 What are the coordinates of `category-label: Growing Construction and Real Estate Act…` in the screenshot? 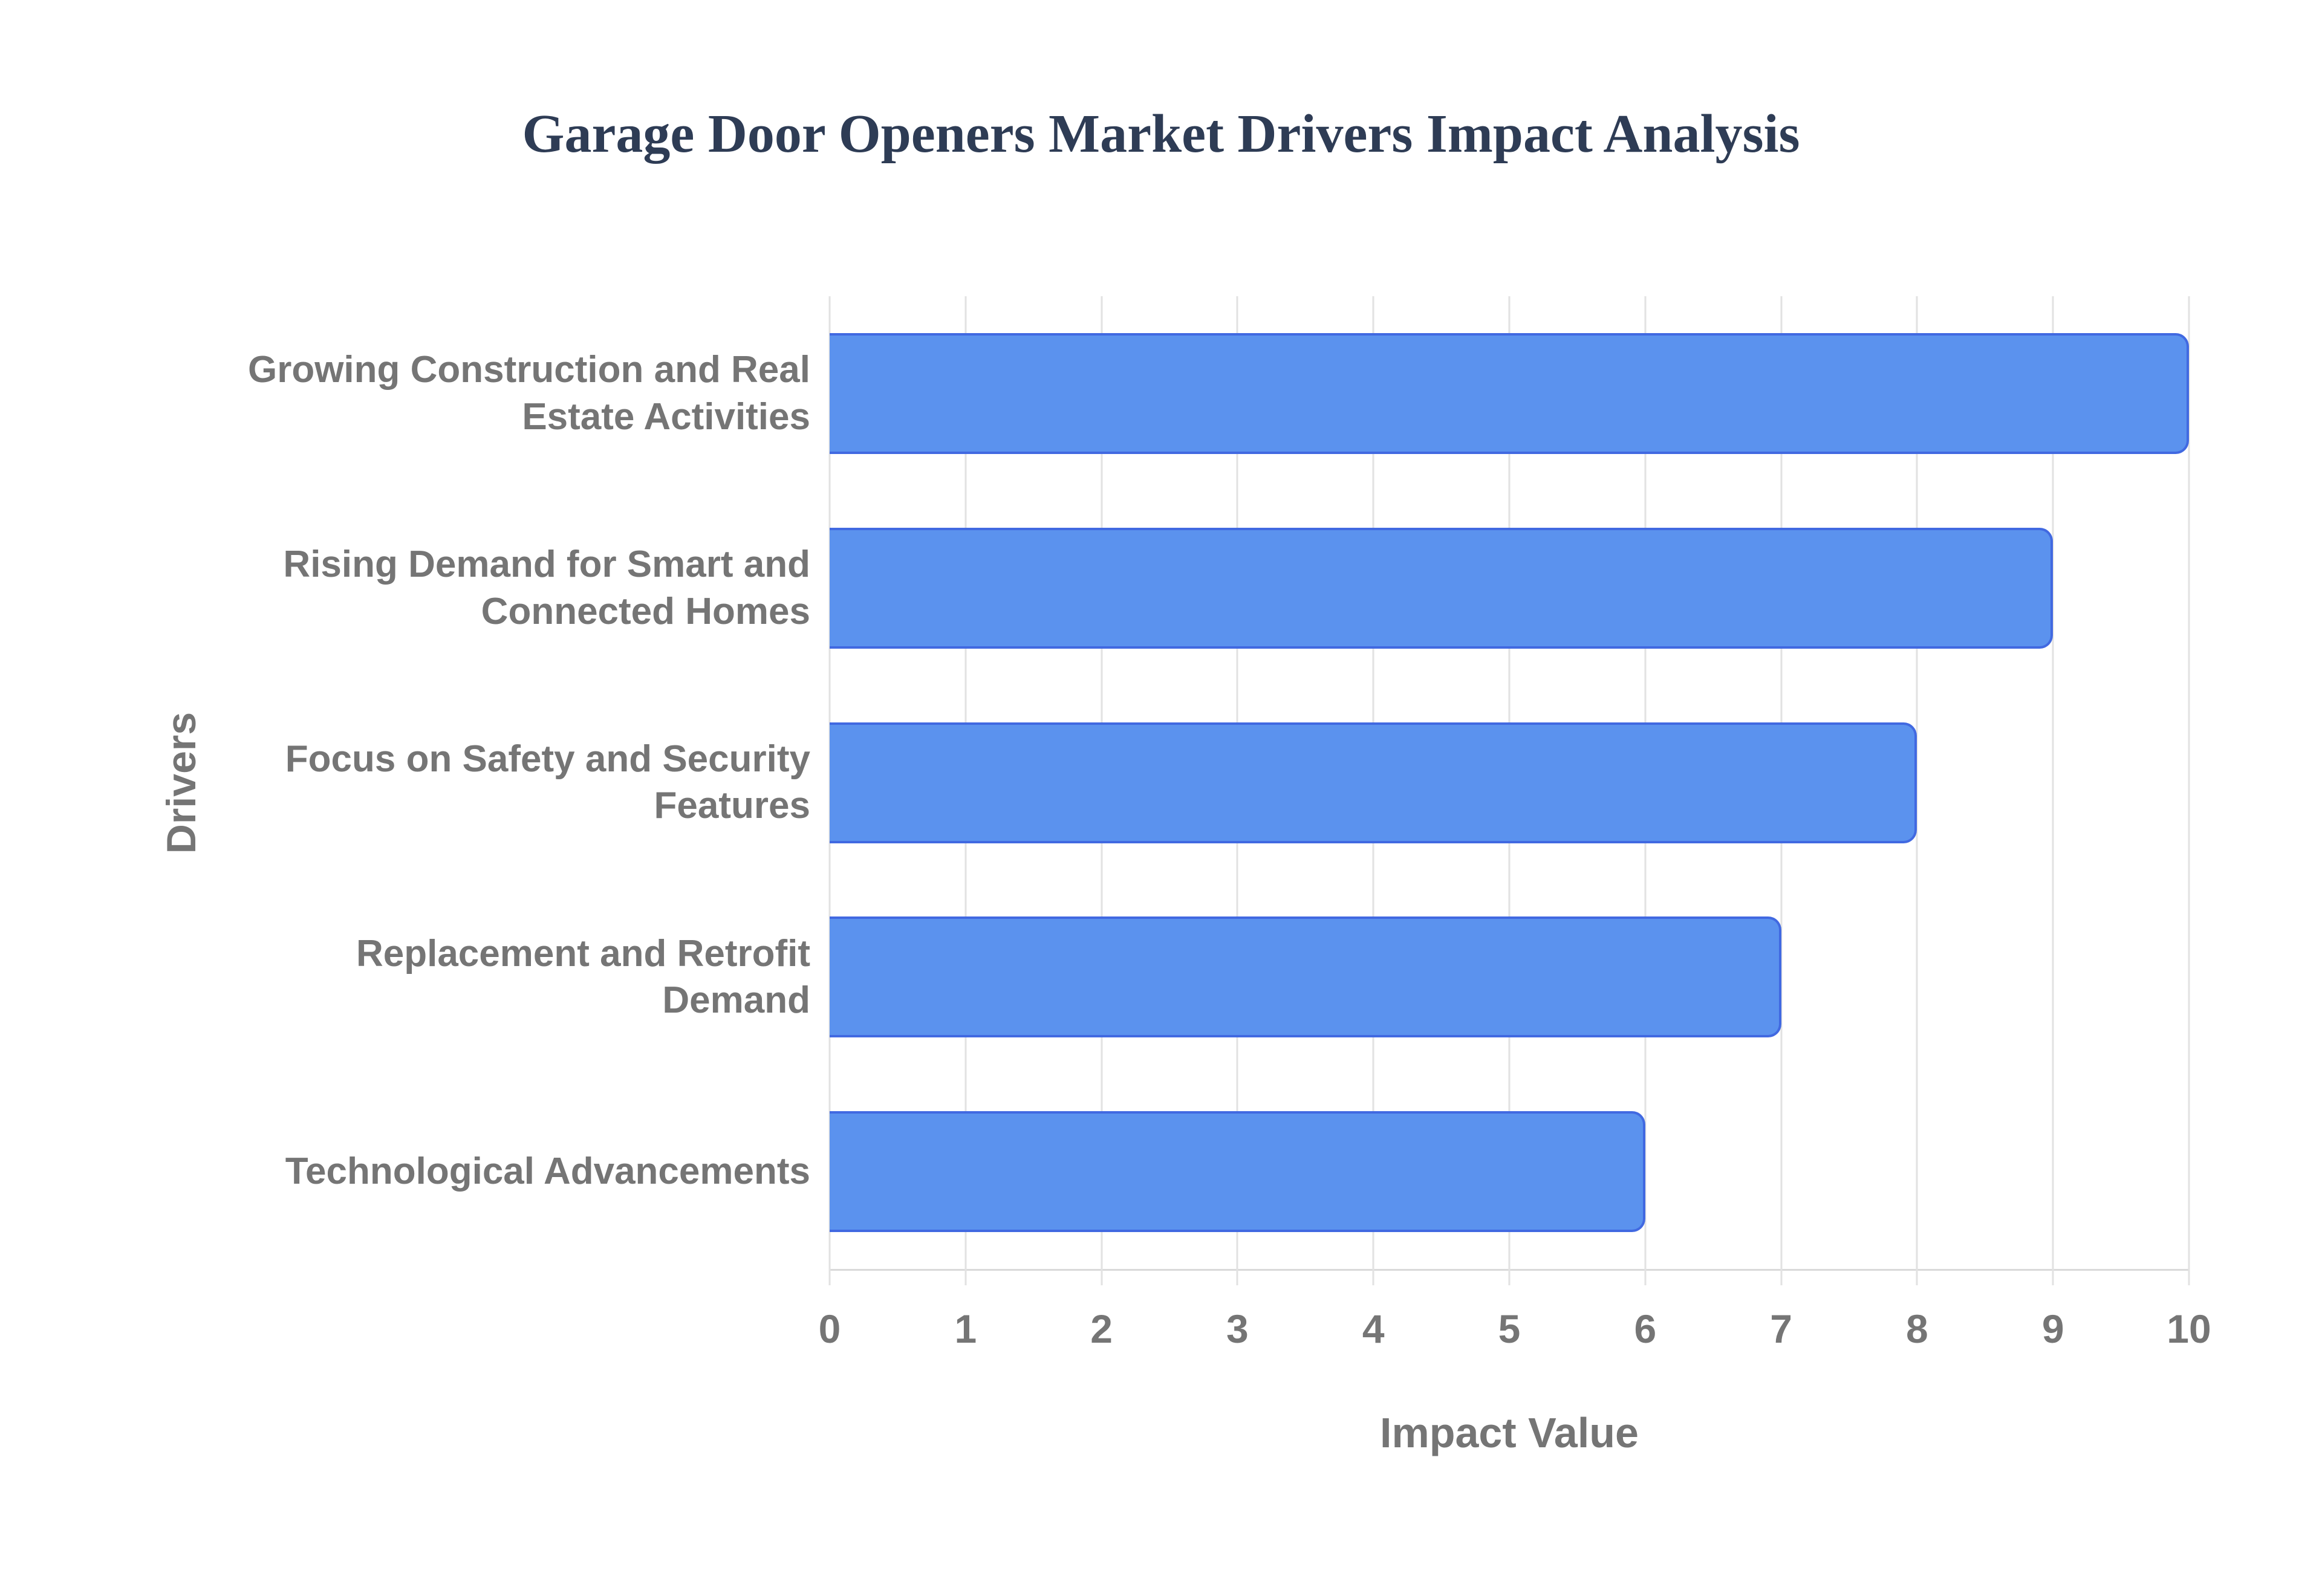 It's located at (528, 393).